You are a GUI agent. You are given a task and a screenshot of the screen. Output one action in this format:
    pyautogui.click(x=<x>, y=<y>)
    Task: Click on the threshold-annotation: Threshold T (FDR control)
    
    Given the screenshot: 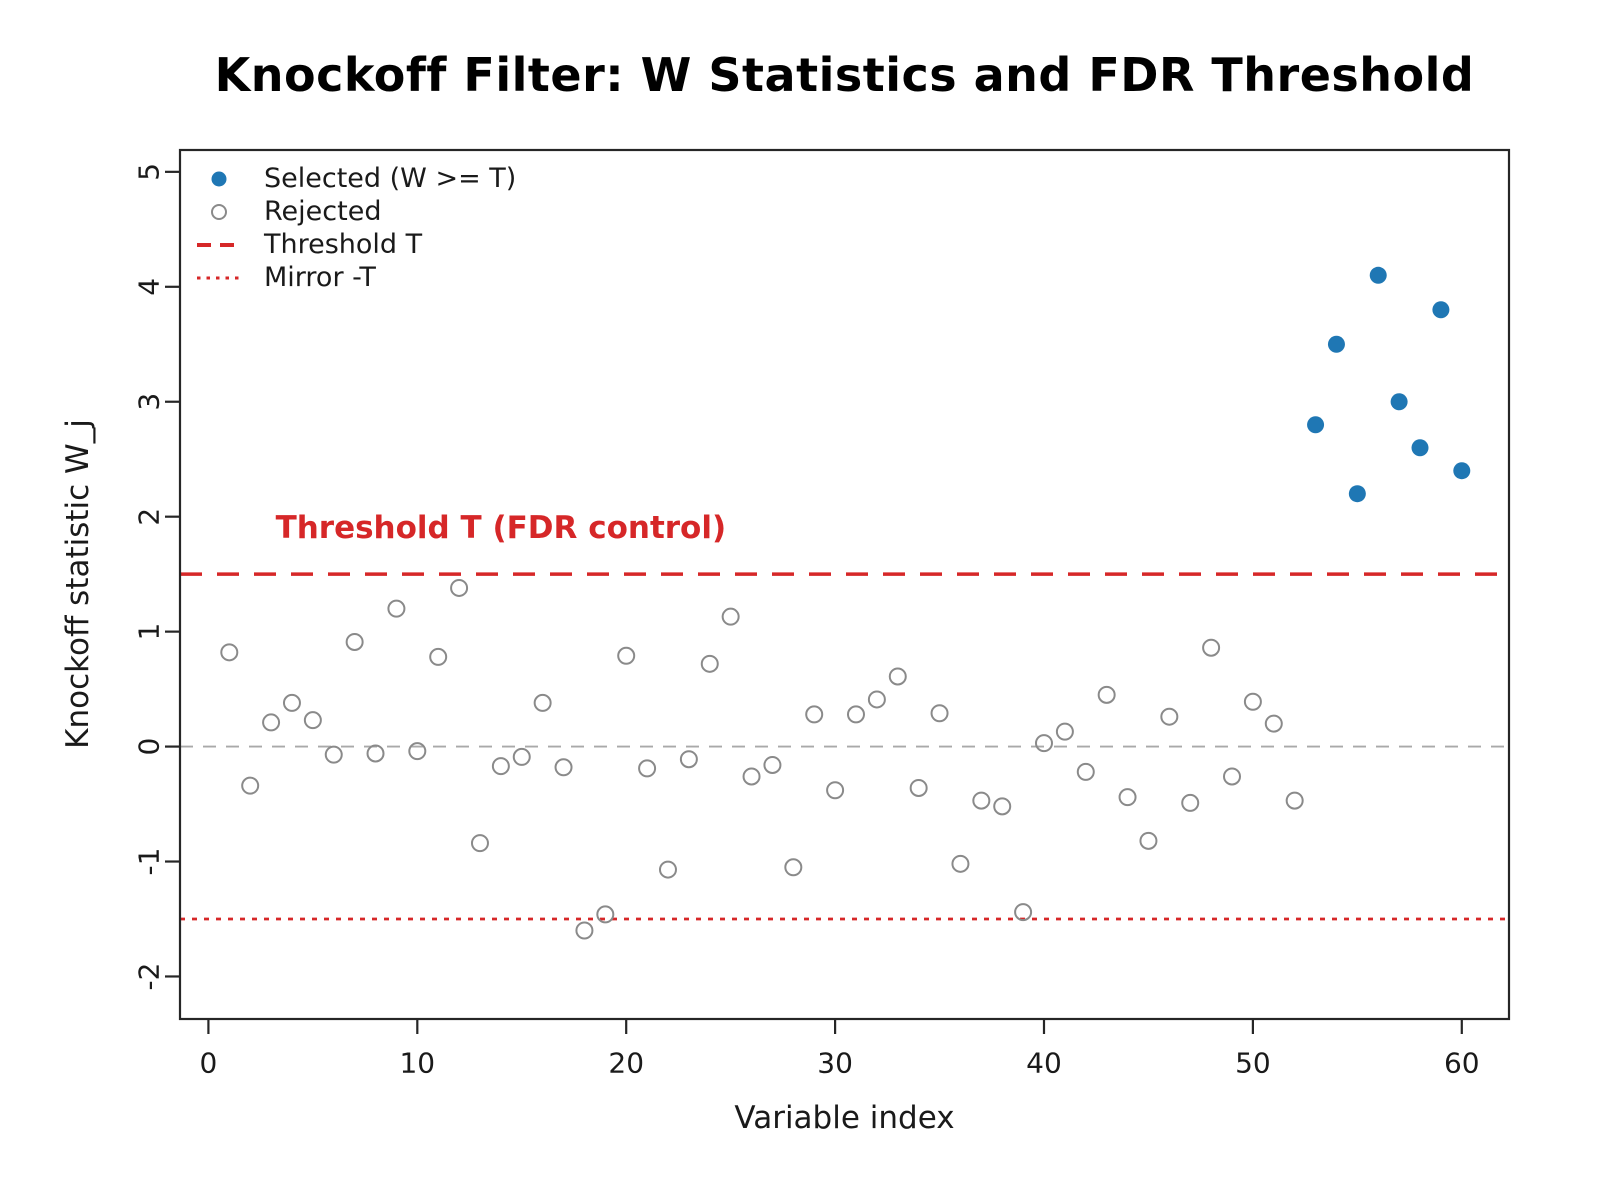 What is the action you would take?
    pyautogui.click(x=501, y=528)
    